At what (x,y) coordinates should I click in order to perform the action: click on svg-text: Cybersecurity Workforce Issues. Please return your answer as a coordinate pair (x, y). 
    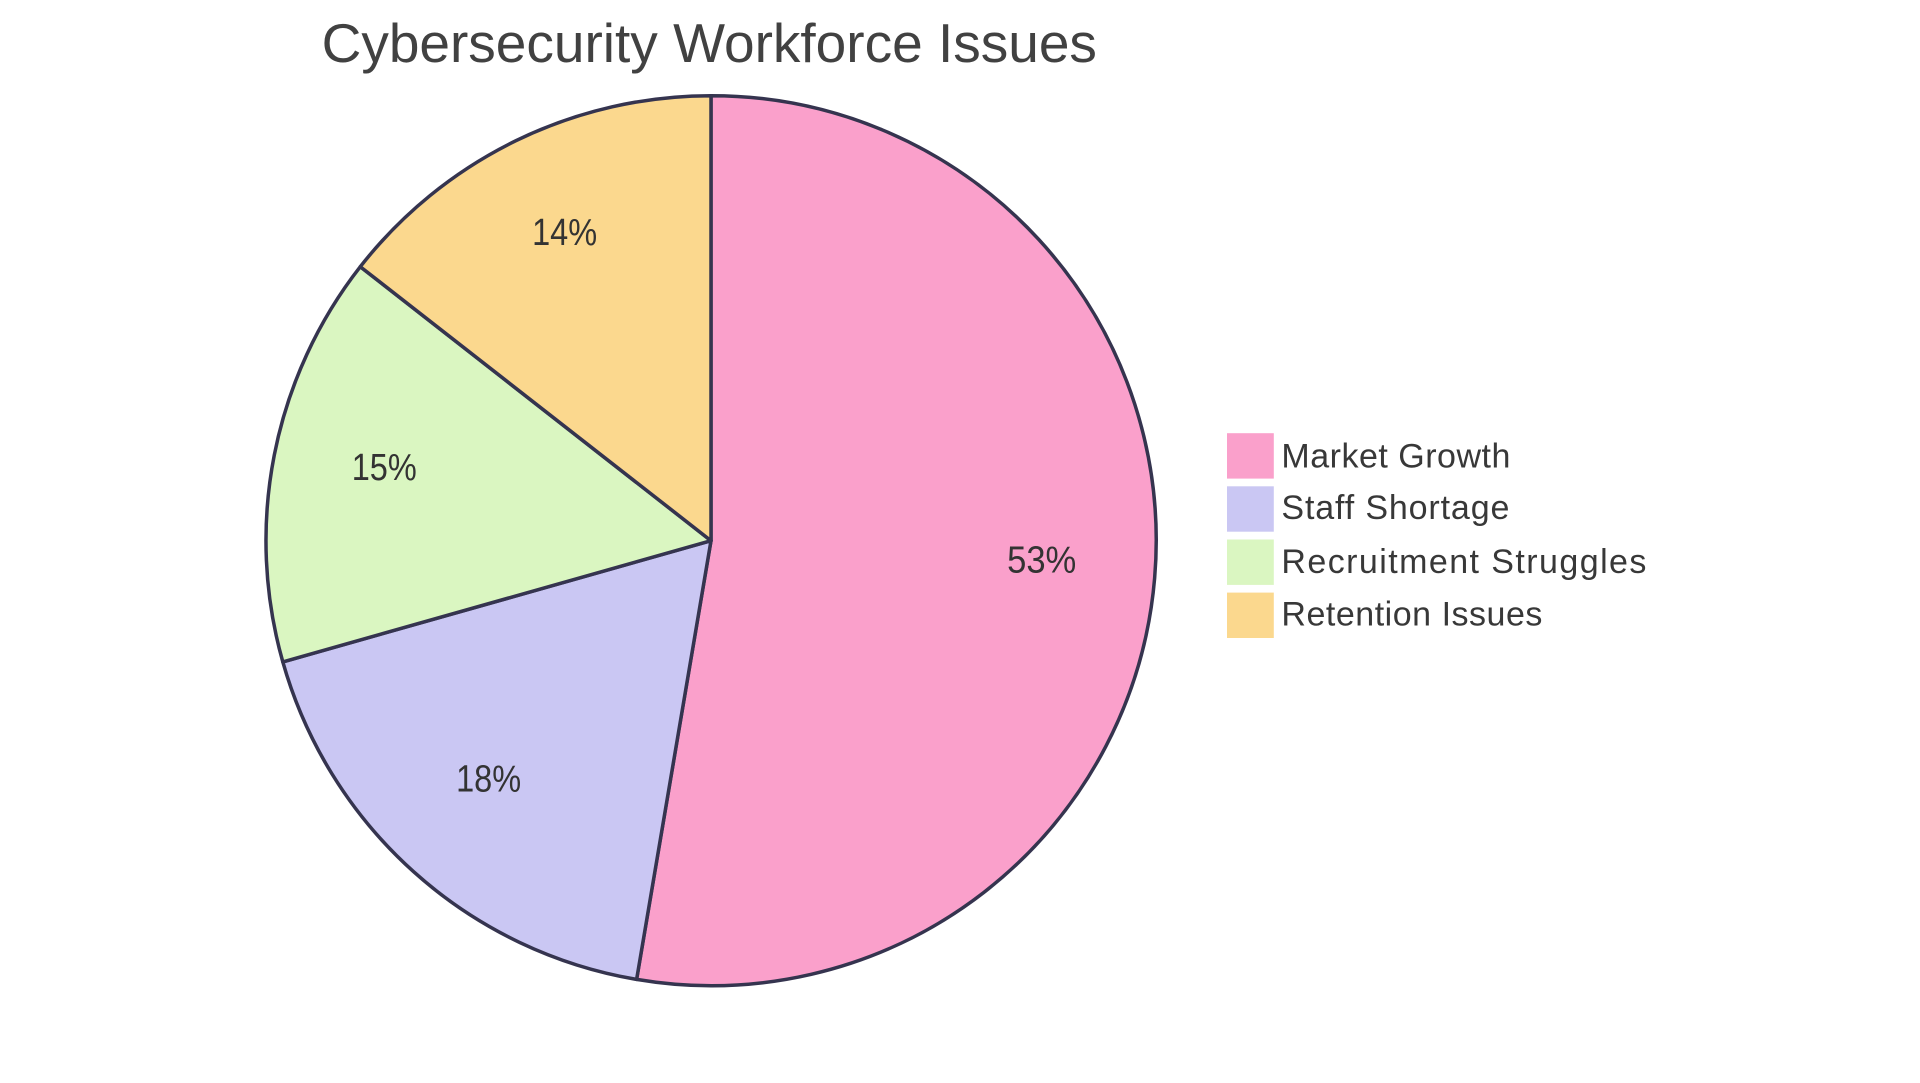
    Looking at the image, I should click on (709, 43).